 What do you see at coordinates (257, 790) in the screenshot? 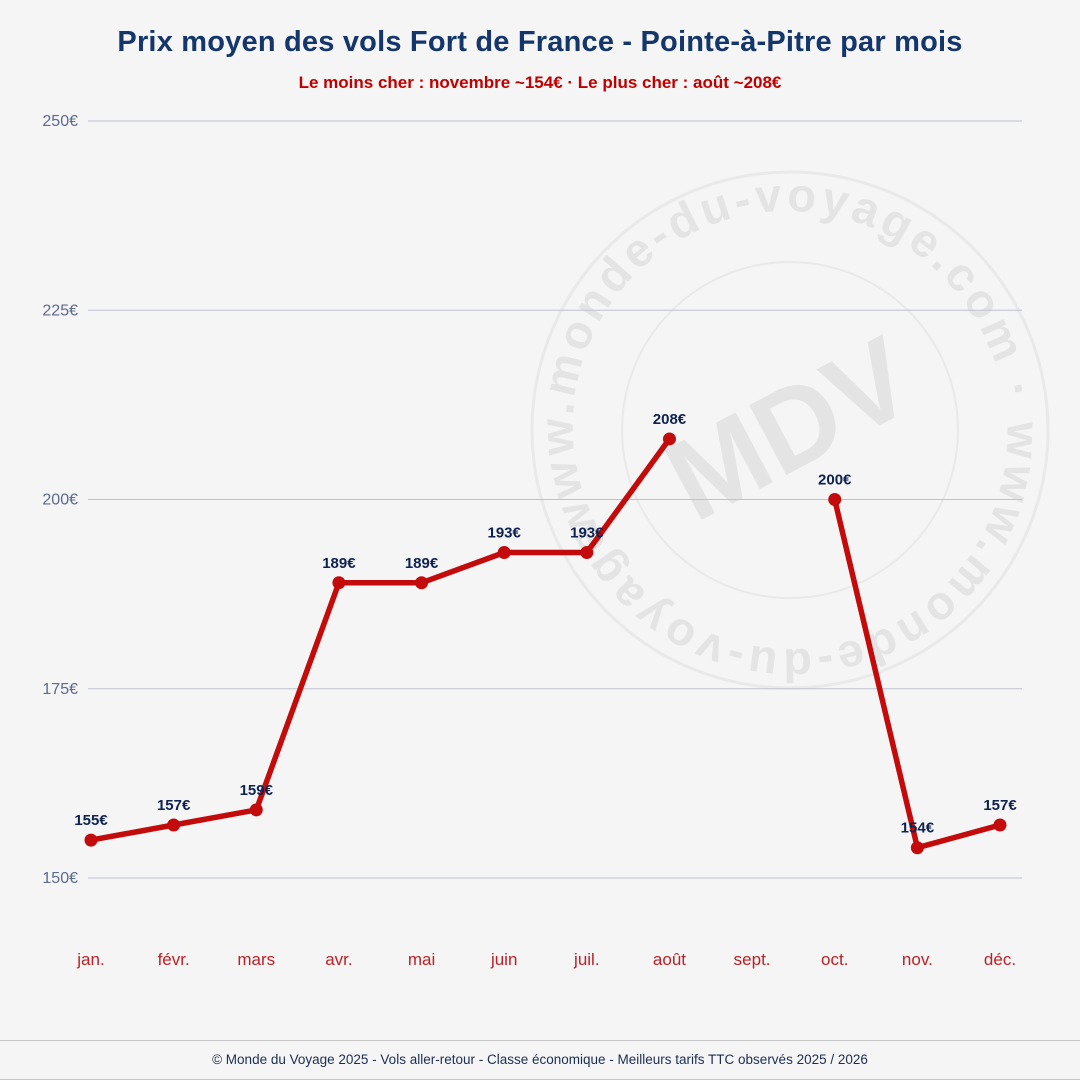
I see `data-point-value-label: 159€` at bounding box center [257, 790].